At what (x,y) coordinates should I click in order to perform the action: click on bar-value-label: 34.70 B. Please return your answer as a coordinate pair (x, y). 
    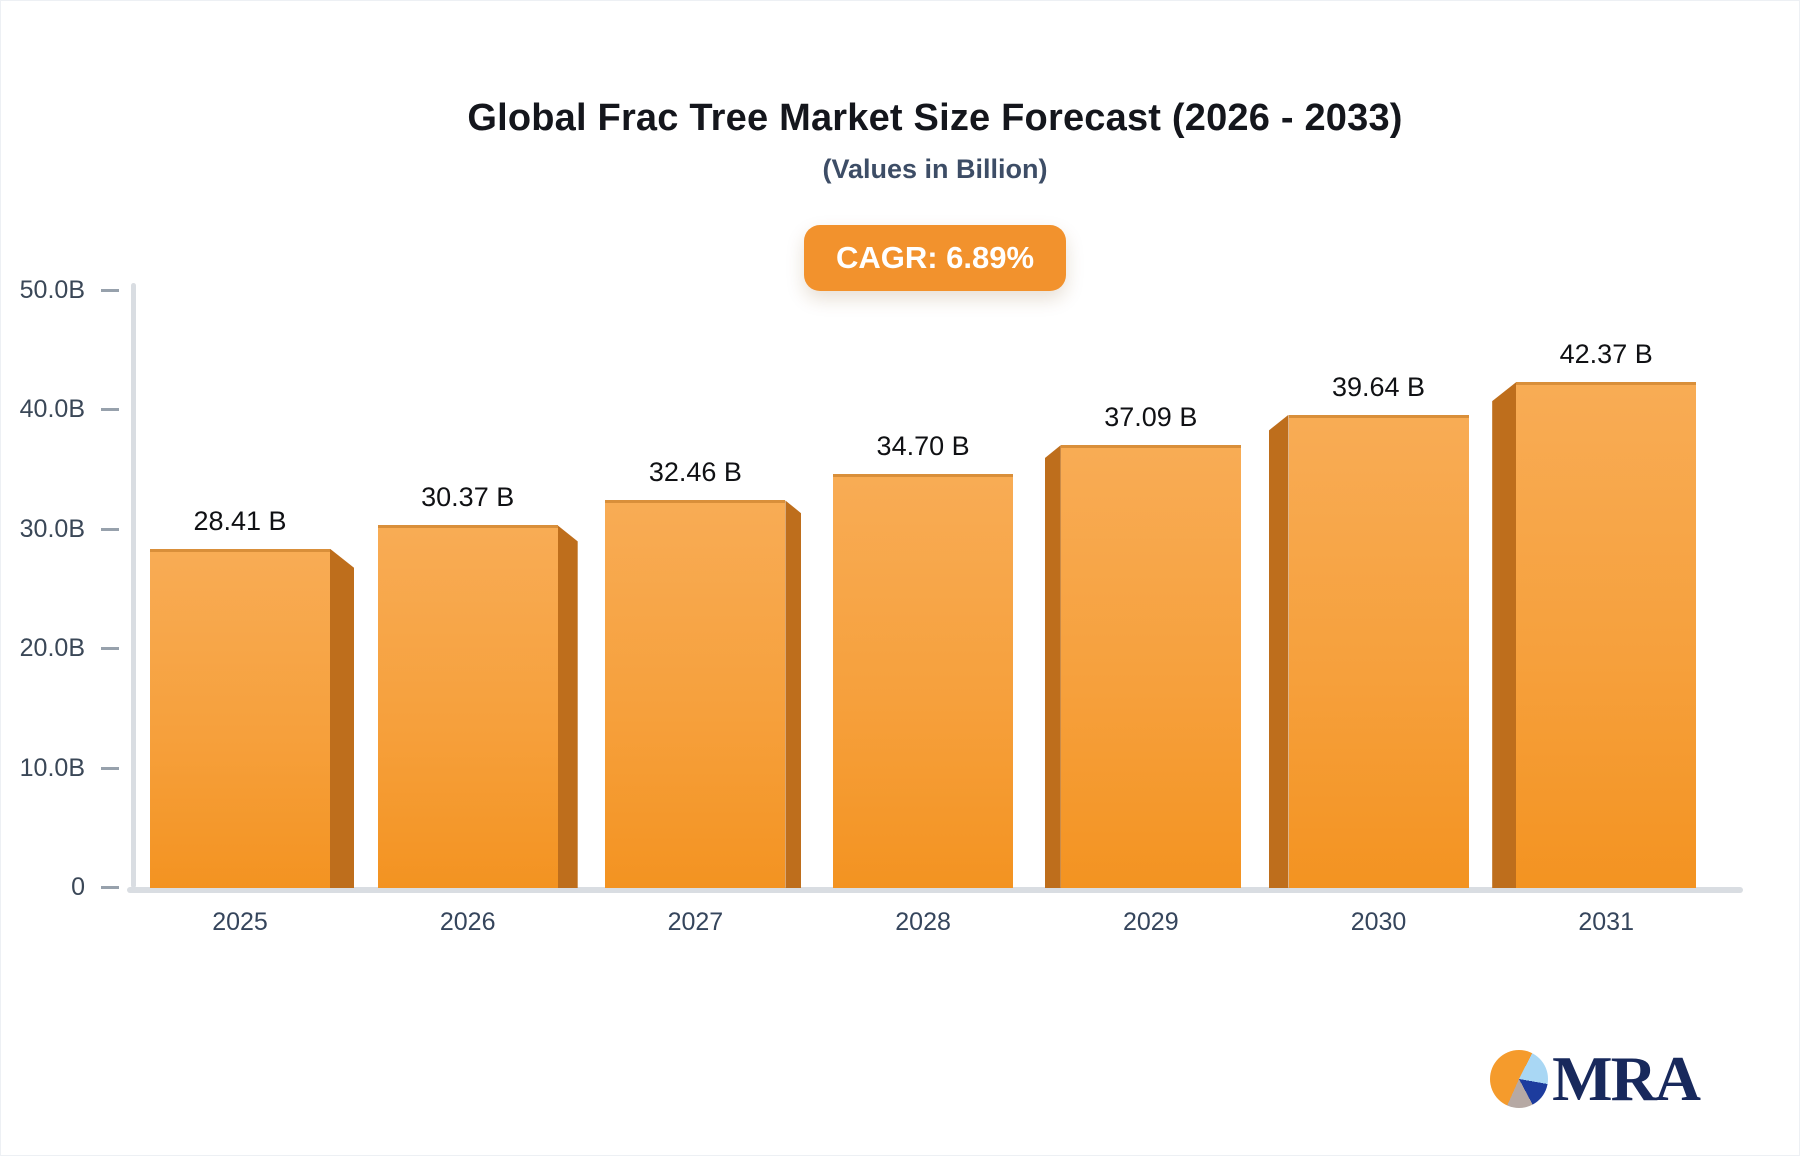
    Looking at the image, I should click on (923, 445).